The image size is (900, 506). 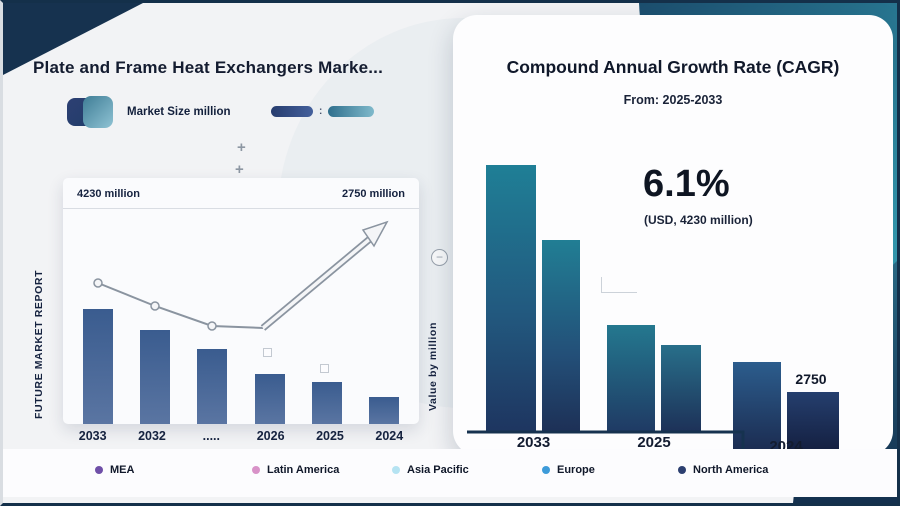 What do you see at coordinates (631, 378) in the screenshot?
I see `bar-2025-a` at bounding box center [631, 378].